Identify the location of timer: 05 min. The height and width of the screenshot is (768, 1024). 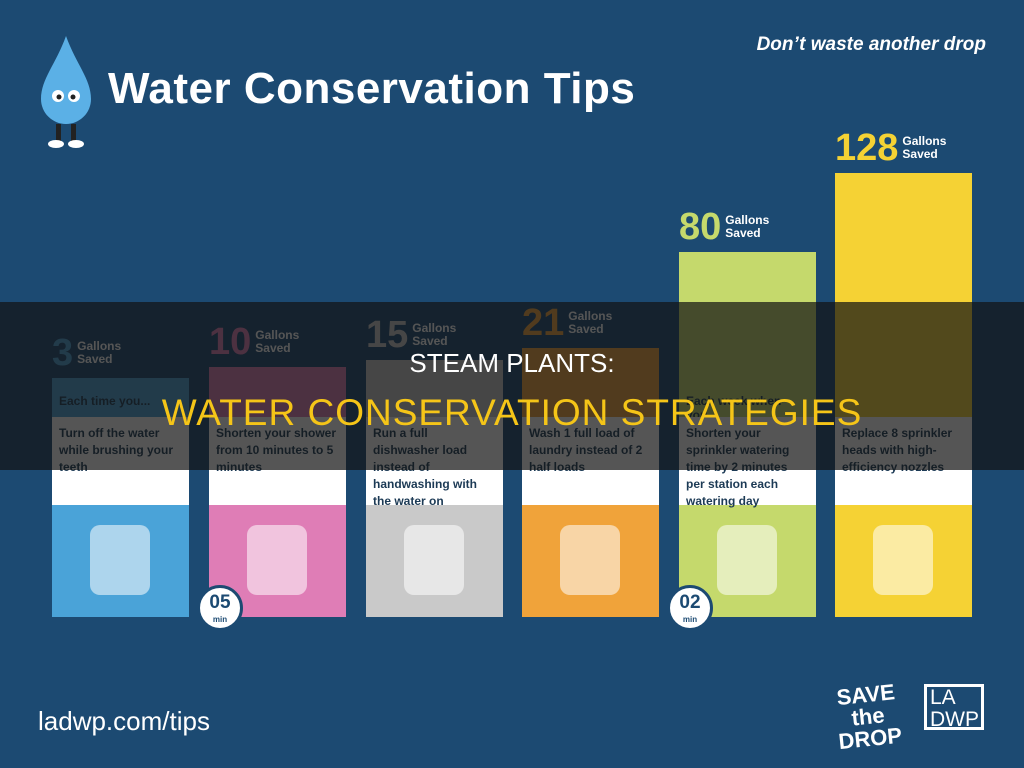
(220, 608).